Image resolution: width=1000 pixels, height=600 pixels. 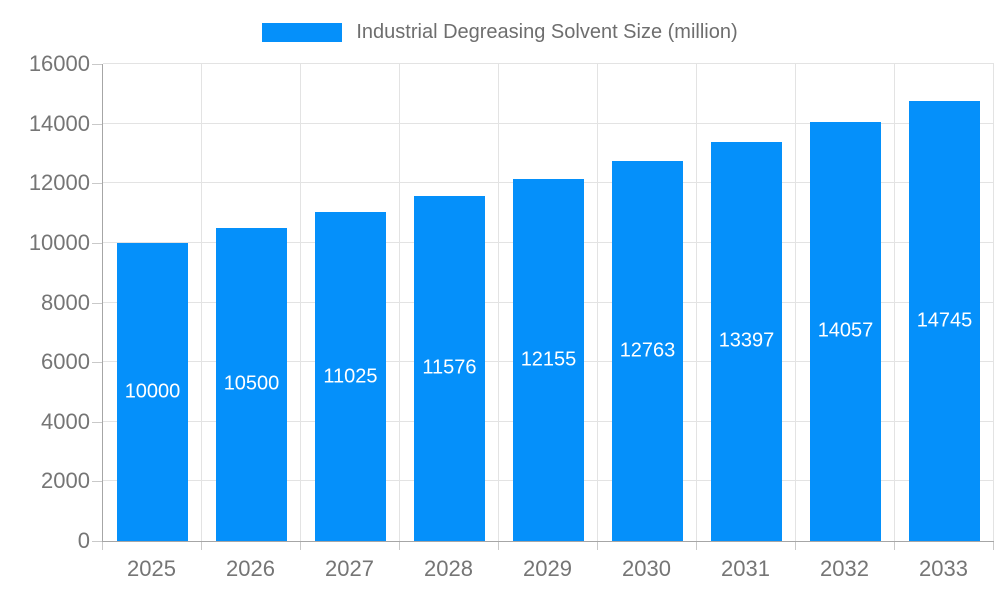 I want to click on bar-value-label: 12155, so click(x=548, y=359).